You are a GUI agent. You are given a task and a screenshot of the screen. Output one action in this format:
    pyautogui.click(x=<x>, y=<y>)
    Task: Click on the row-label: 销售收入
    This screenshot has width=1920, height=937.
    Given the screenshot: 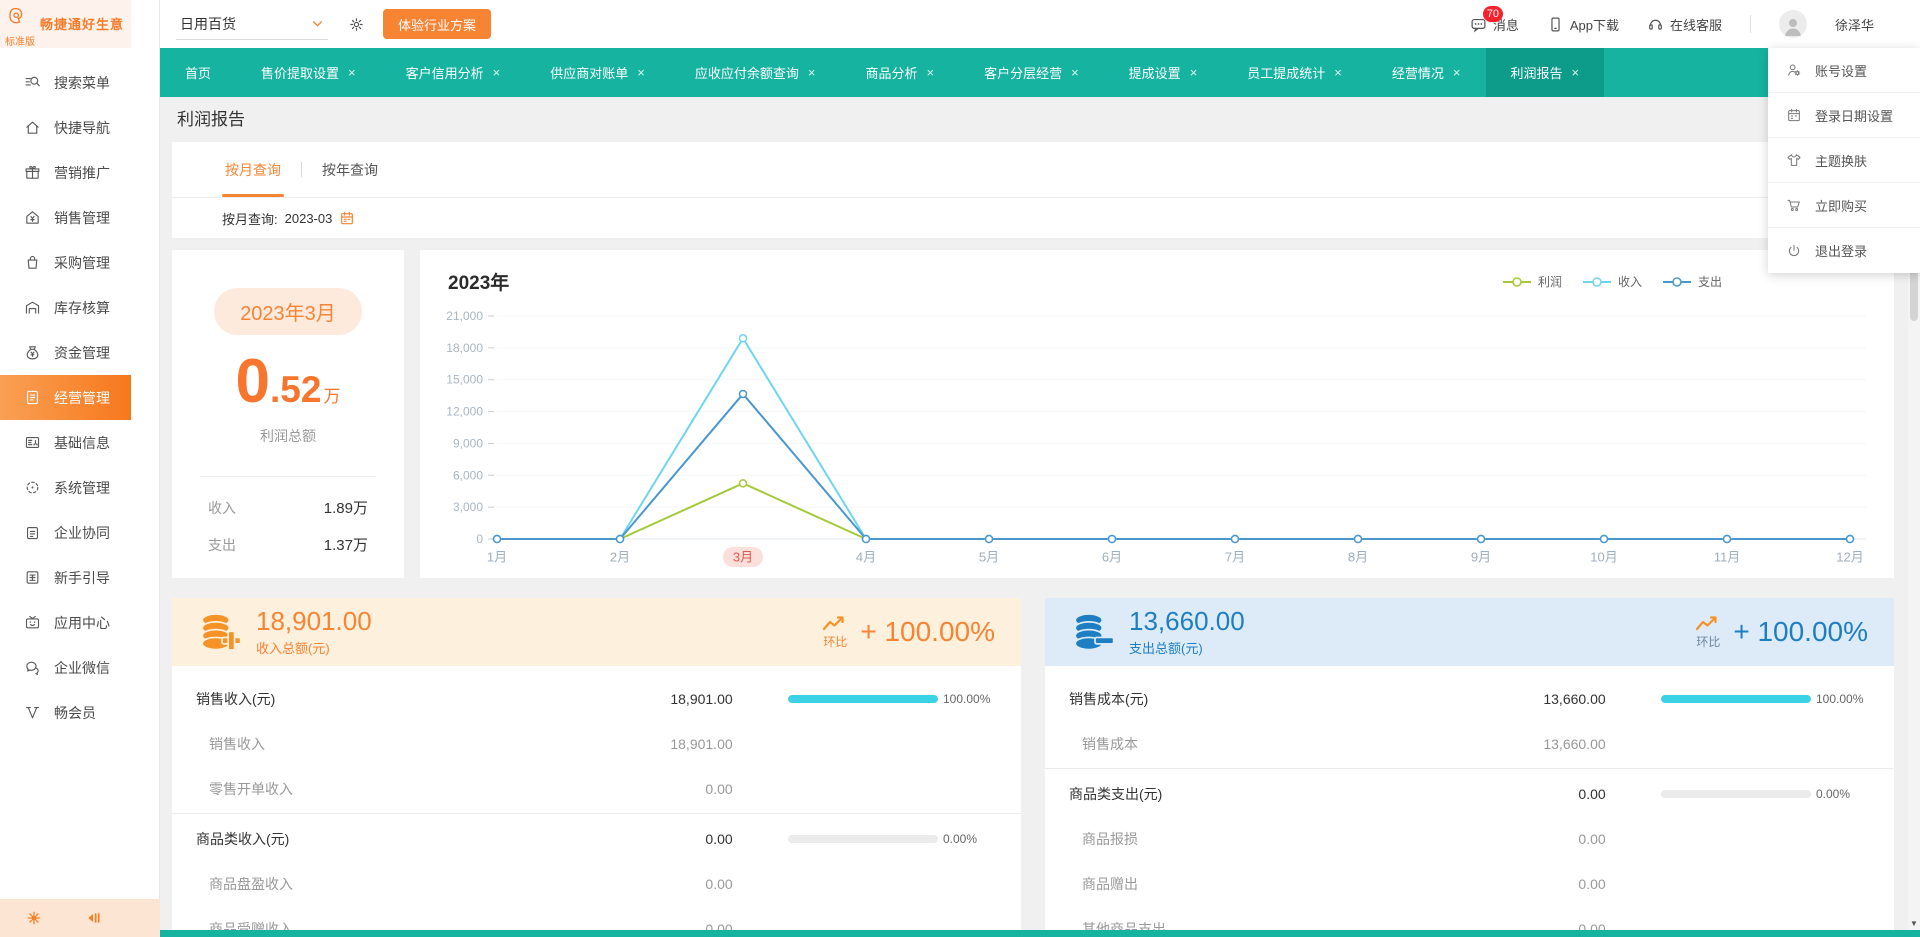 What is the action you would take?
    pyautogui.click(x=237, y=743)
    